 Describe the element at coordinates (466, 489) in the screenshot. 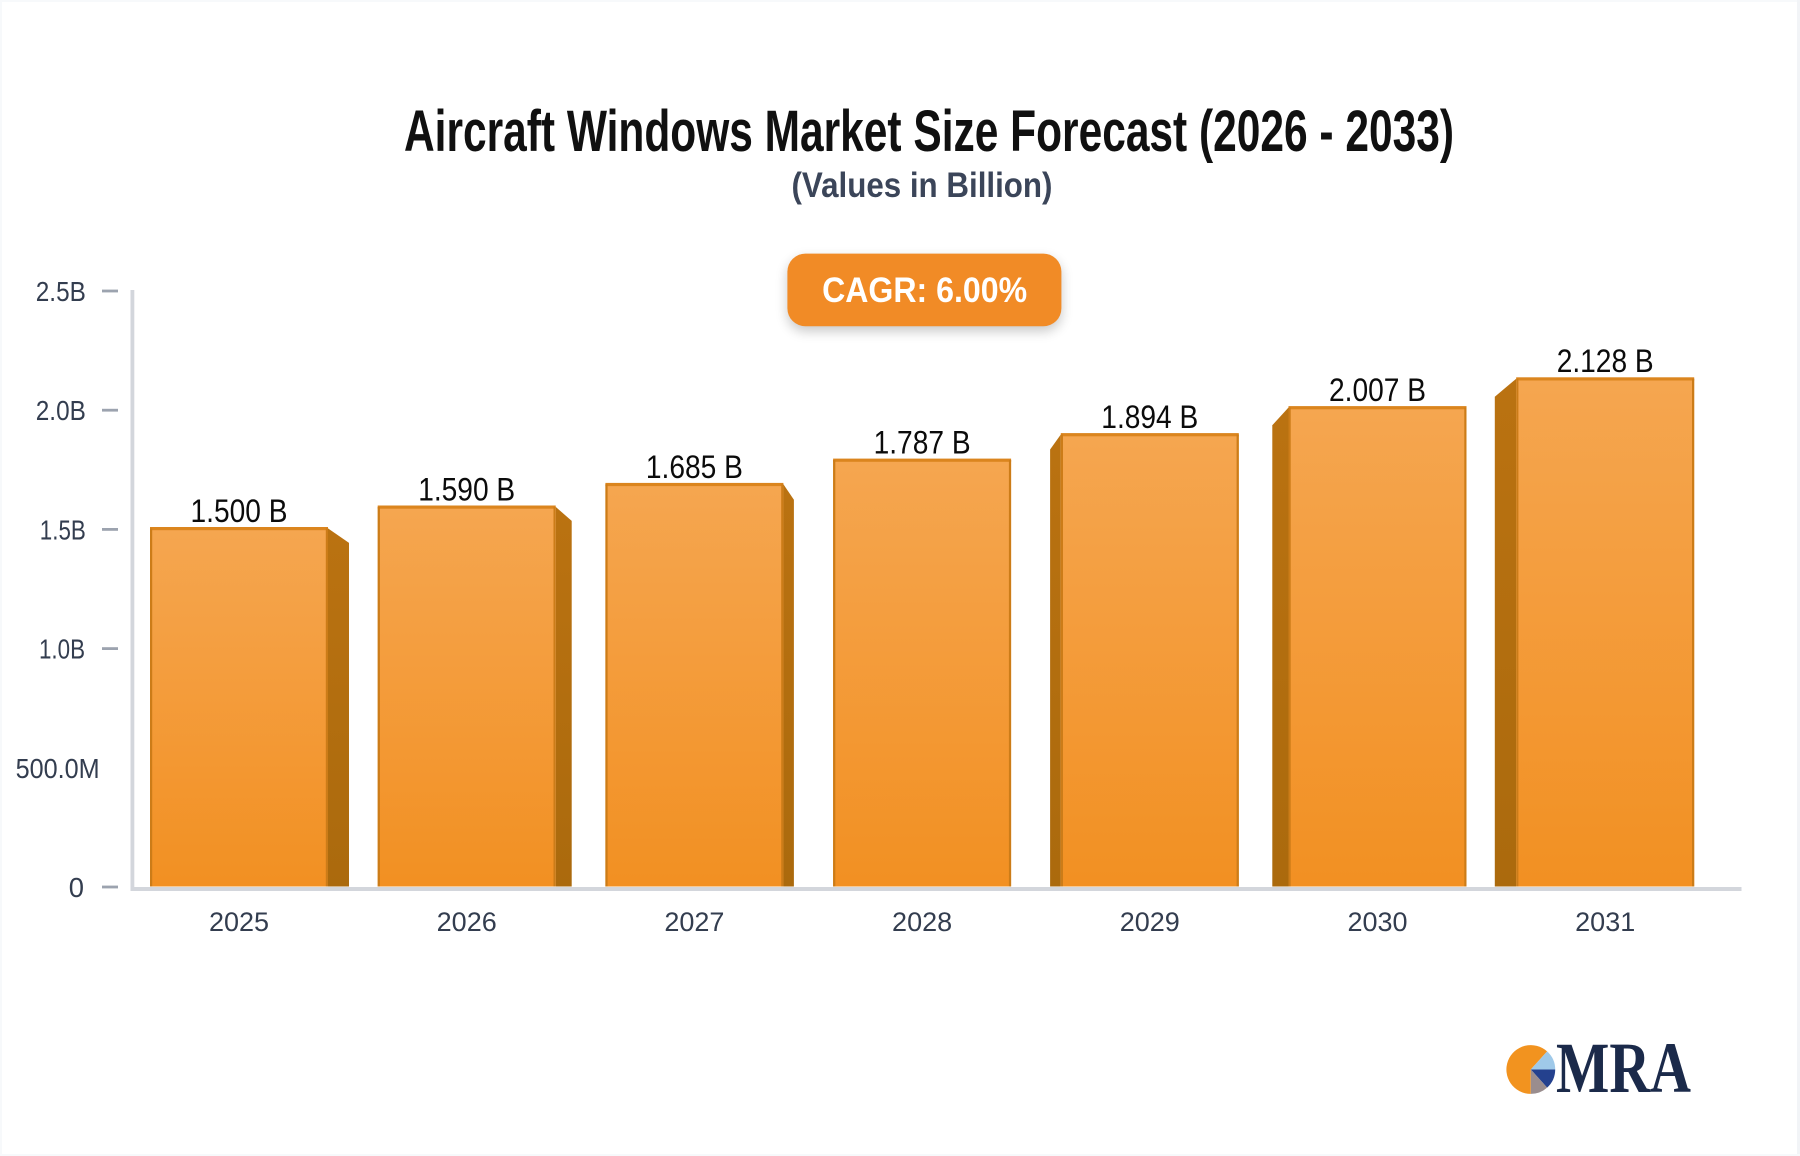

I see `svg-text: 1.590 B` at that location.